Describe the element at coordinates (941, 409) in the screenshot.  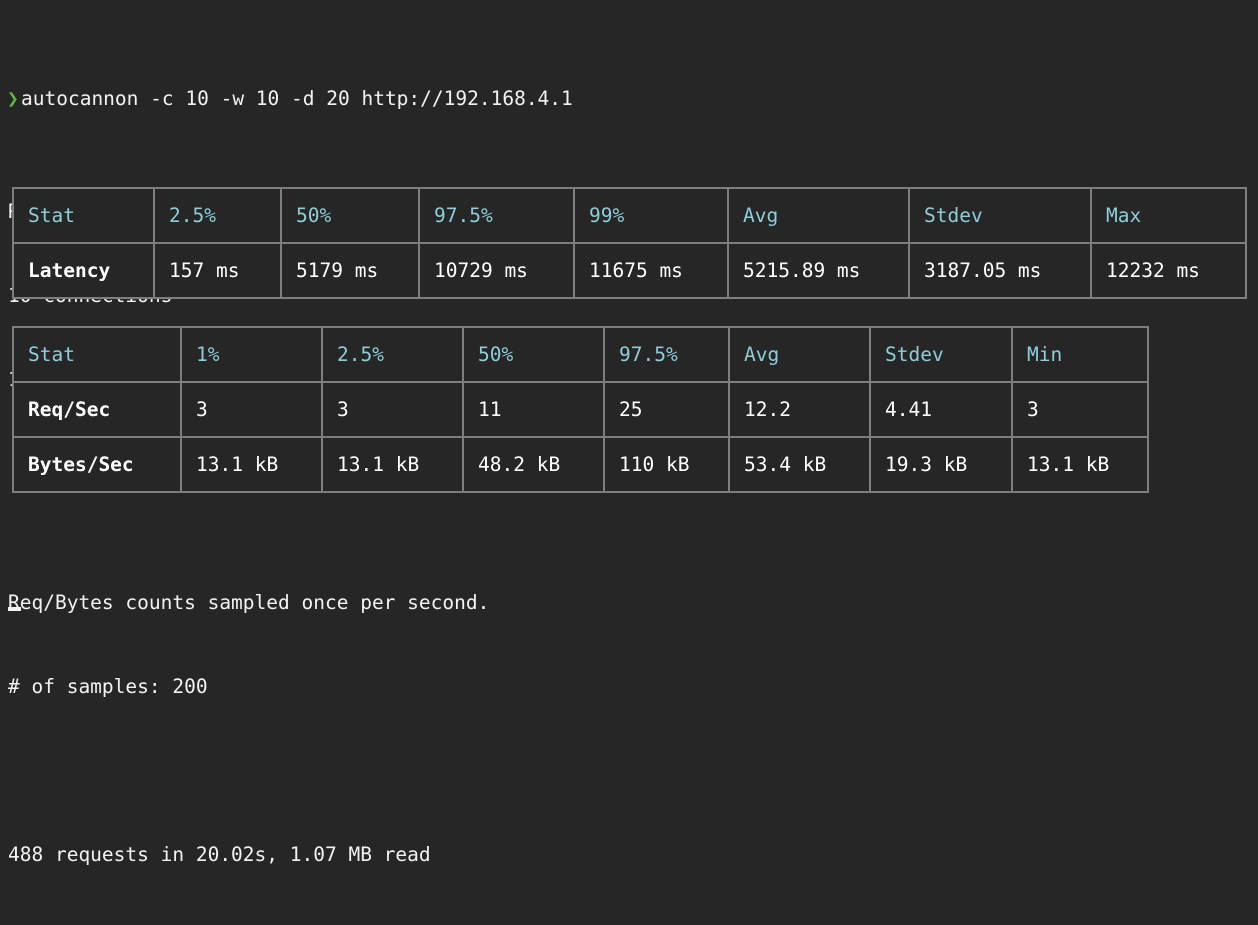
I see `cell-reqsec-stdev: 4.41` at that location.